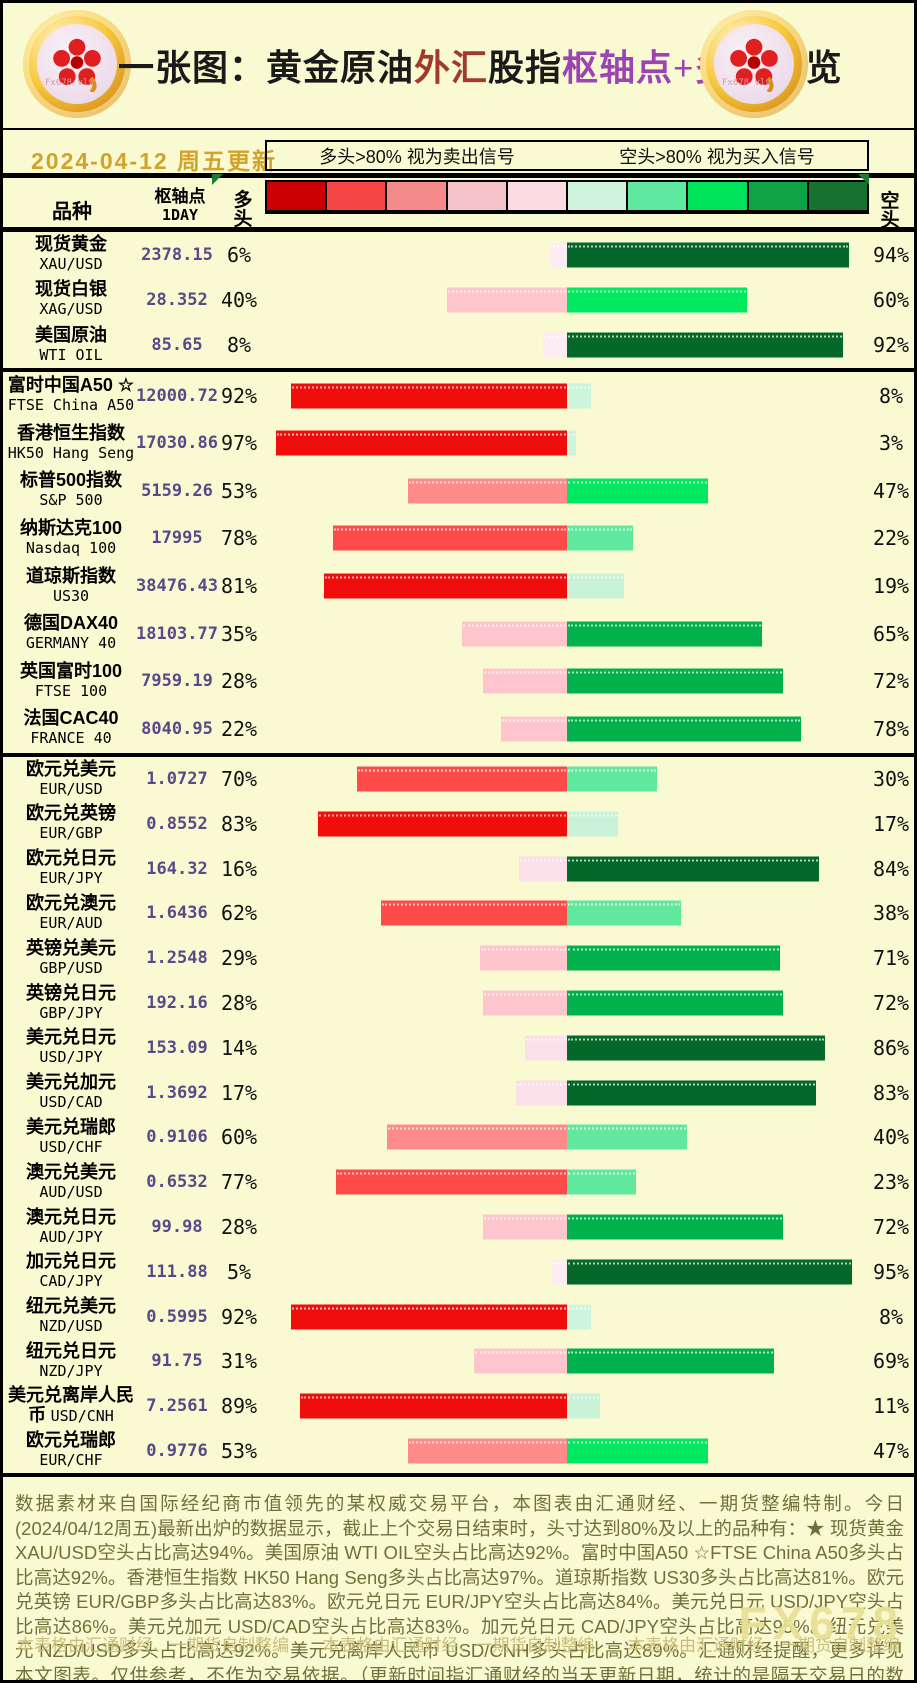 The image size is (917, 1683). Describe the element at coordinates (567, 155) in the screenshot. I see `legend-box: 多头>80% 视为卖出信号 空头>80% 视为买入信号` at that location.